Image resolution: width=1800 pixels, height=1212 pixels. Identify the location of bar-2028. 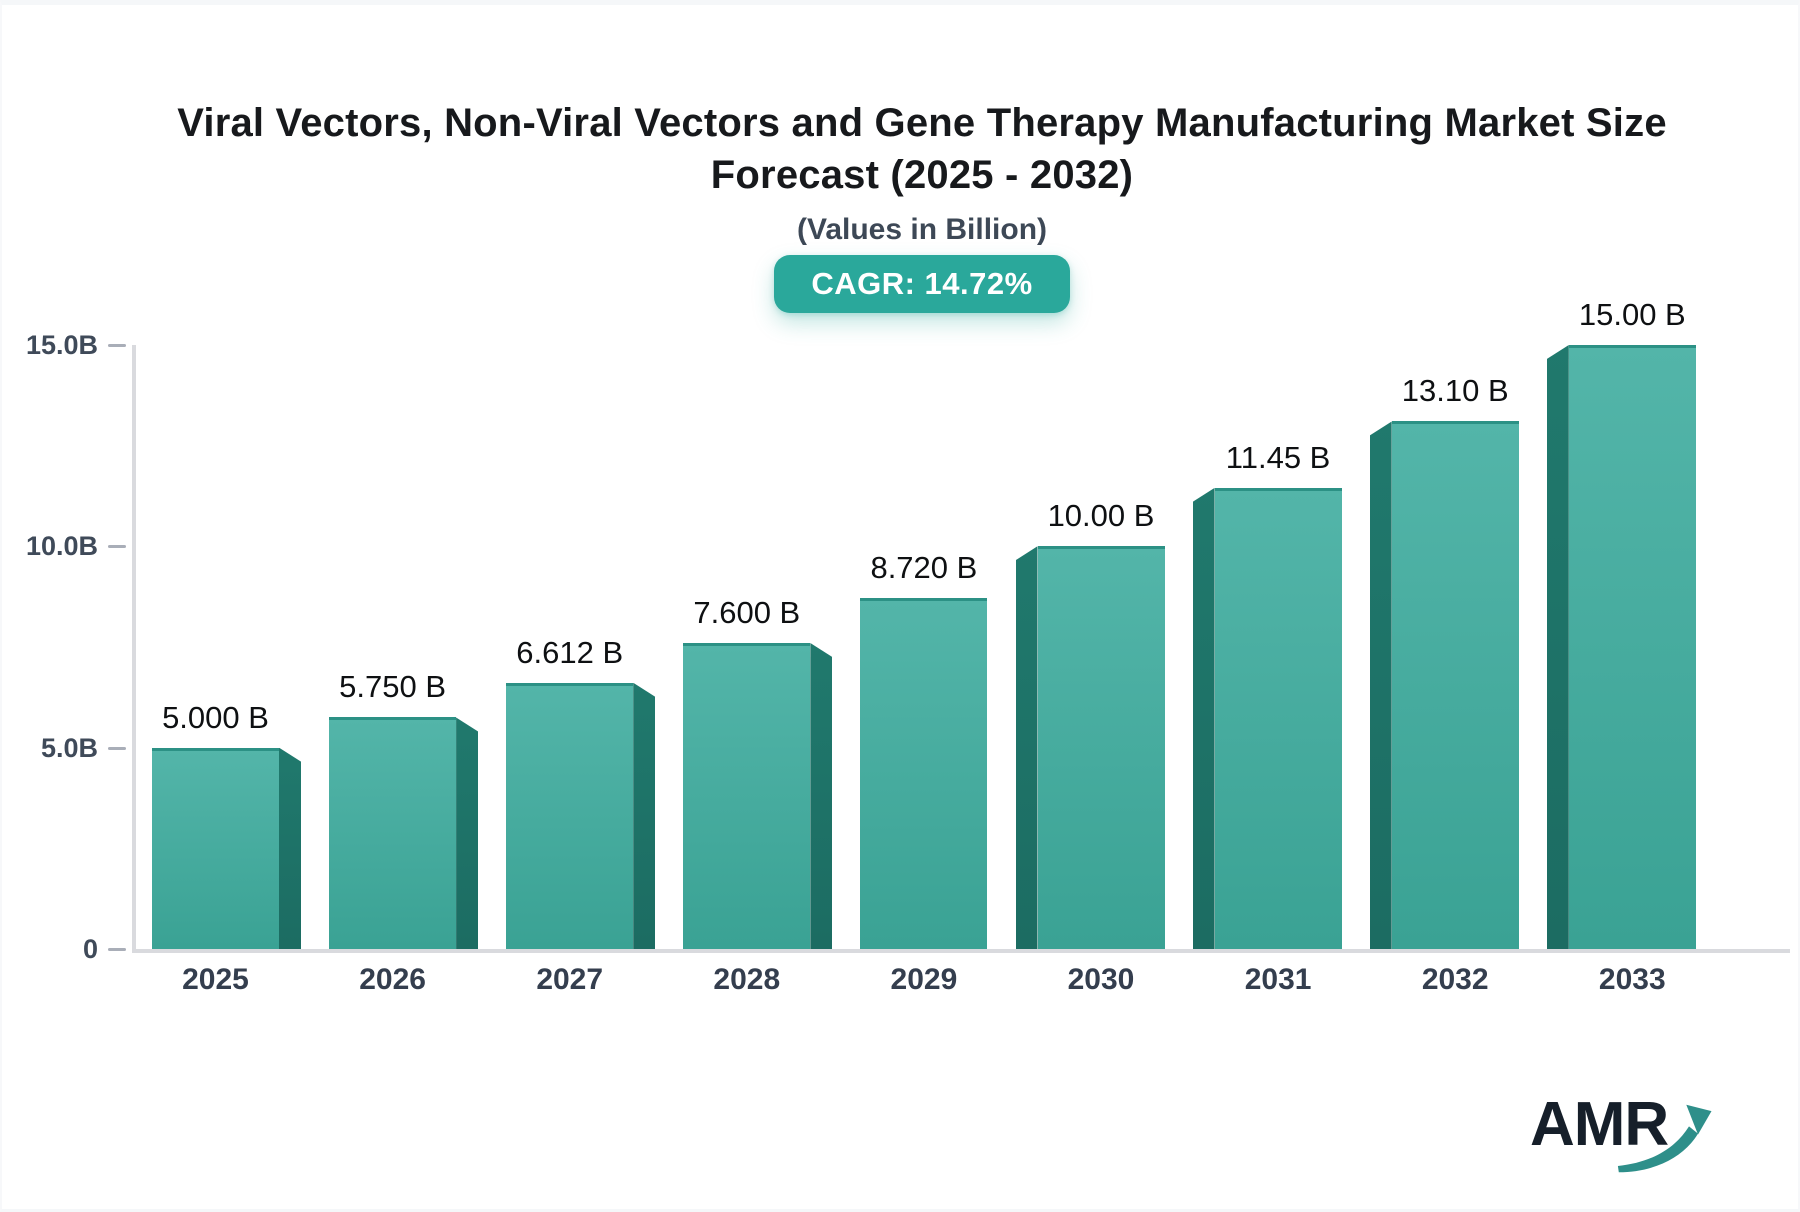
(747, 795).